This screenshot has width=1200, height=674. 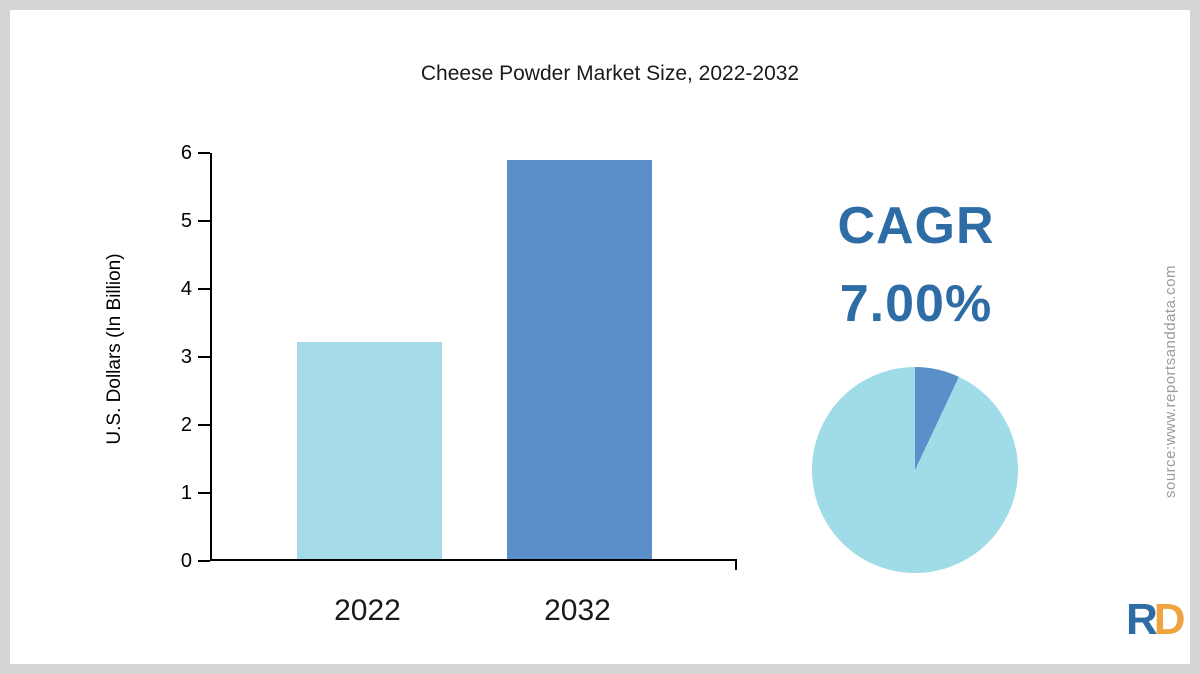 I want to click on y-tick-label: 1, so click(x=186, y=493).